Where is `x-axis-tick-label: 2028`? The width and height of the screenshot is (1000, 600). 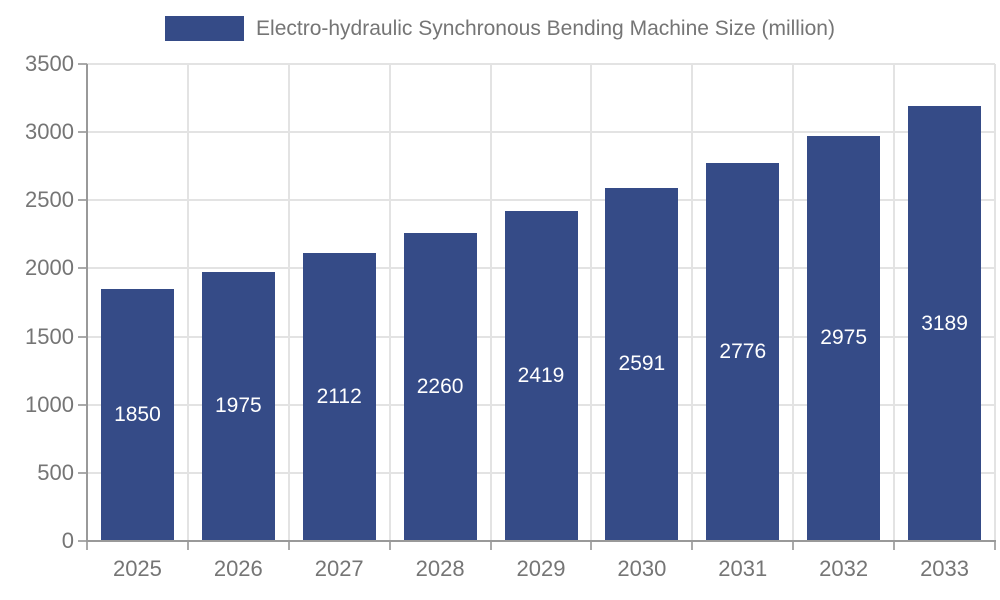
x-axis-tick-label: 2028 is located at coordinates (440, 568).